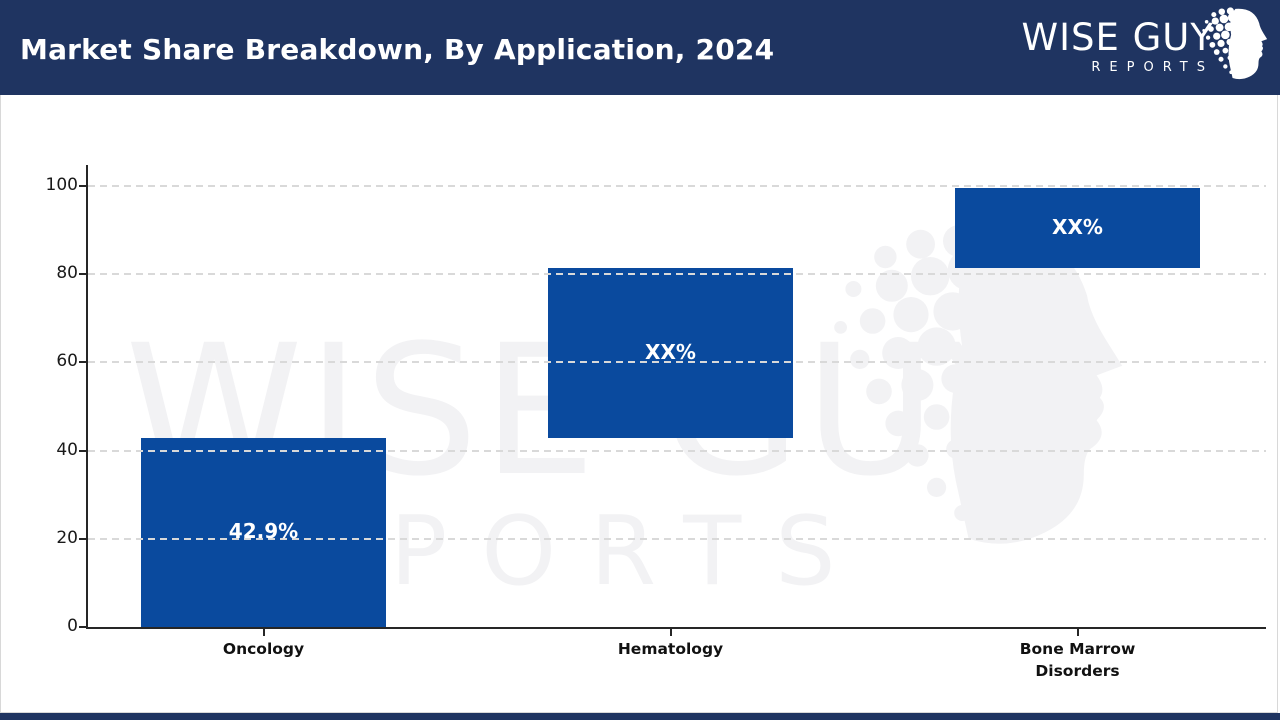 The width and height of the screenshot is (1280, 720). What do you see at coordinates (640, 716) in the screenshot?
I see `footer-bar` at bounding box center [640, 716].